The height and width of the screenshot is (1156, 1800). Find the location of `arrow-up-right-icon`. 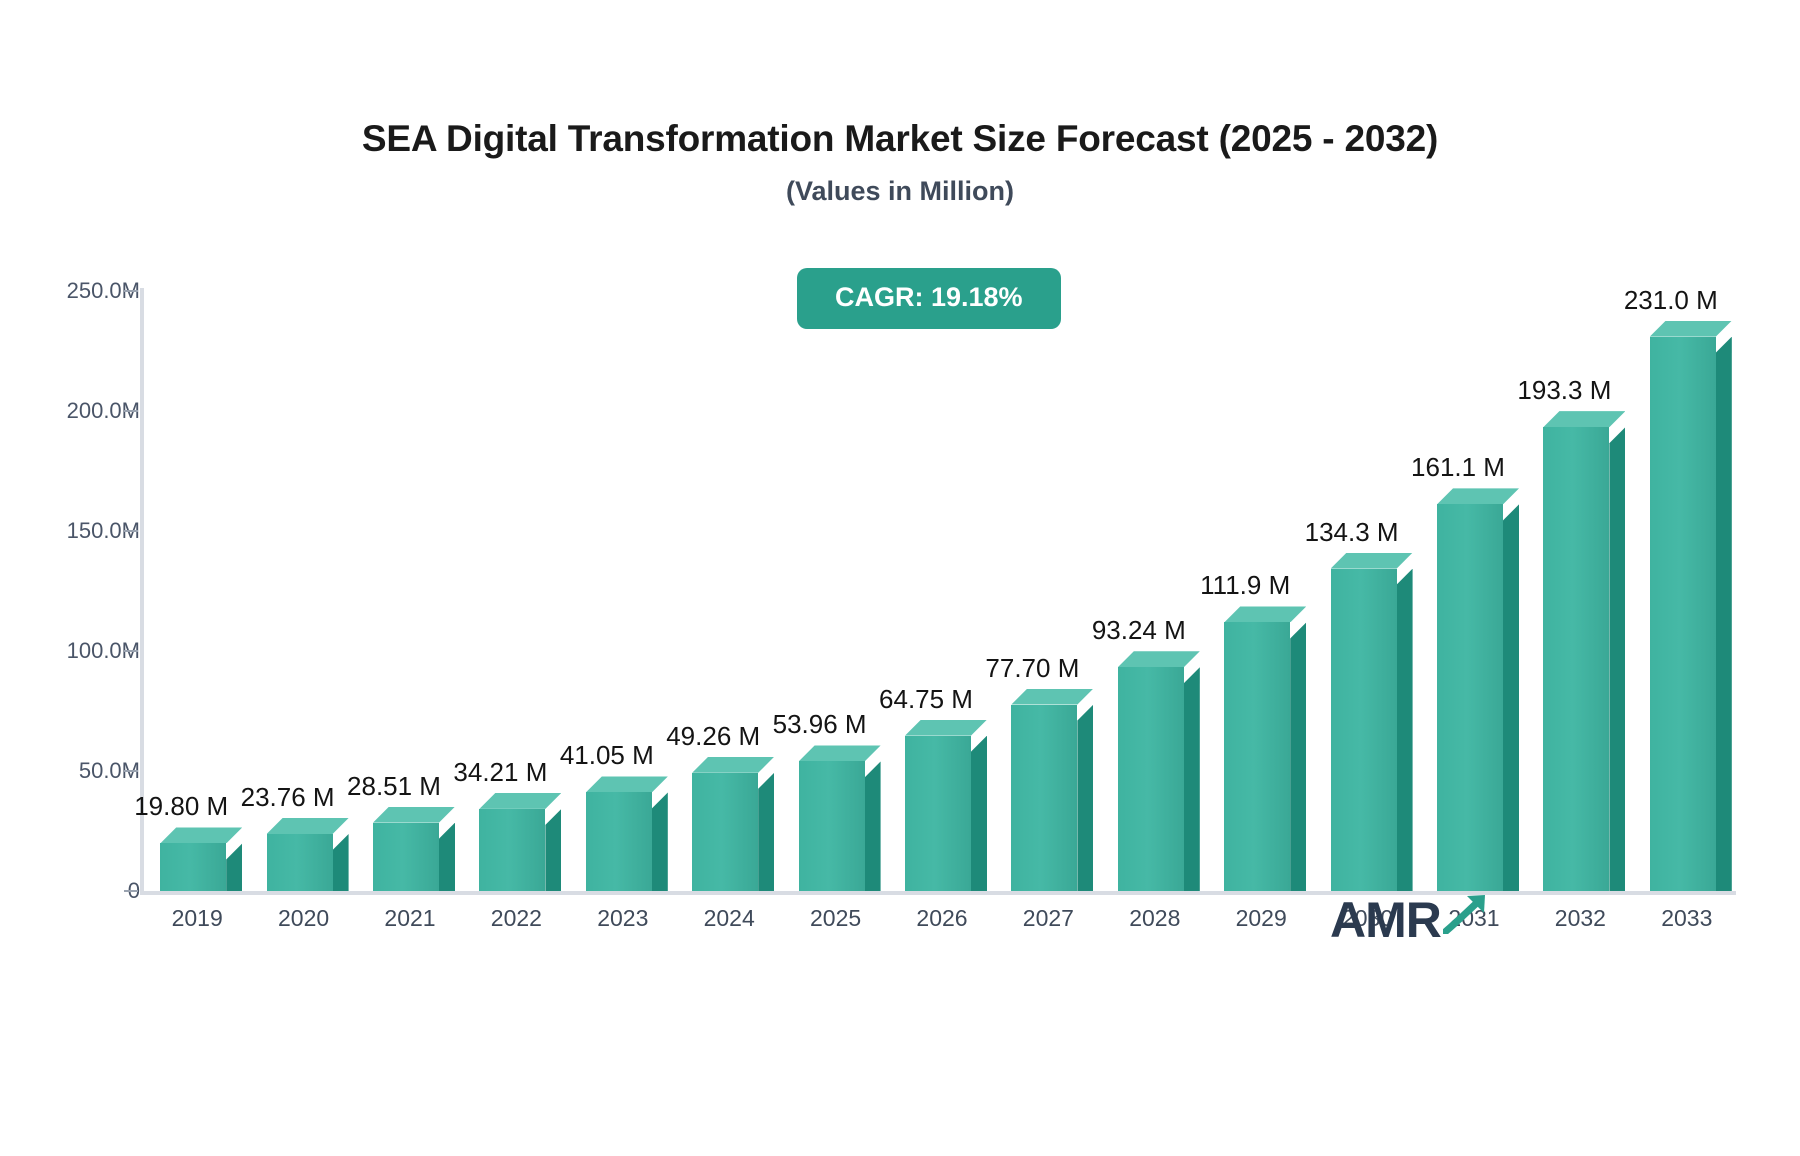

arrow-up-right-icon is located at coordinates (1465, 915).